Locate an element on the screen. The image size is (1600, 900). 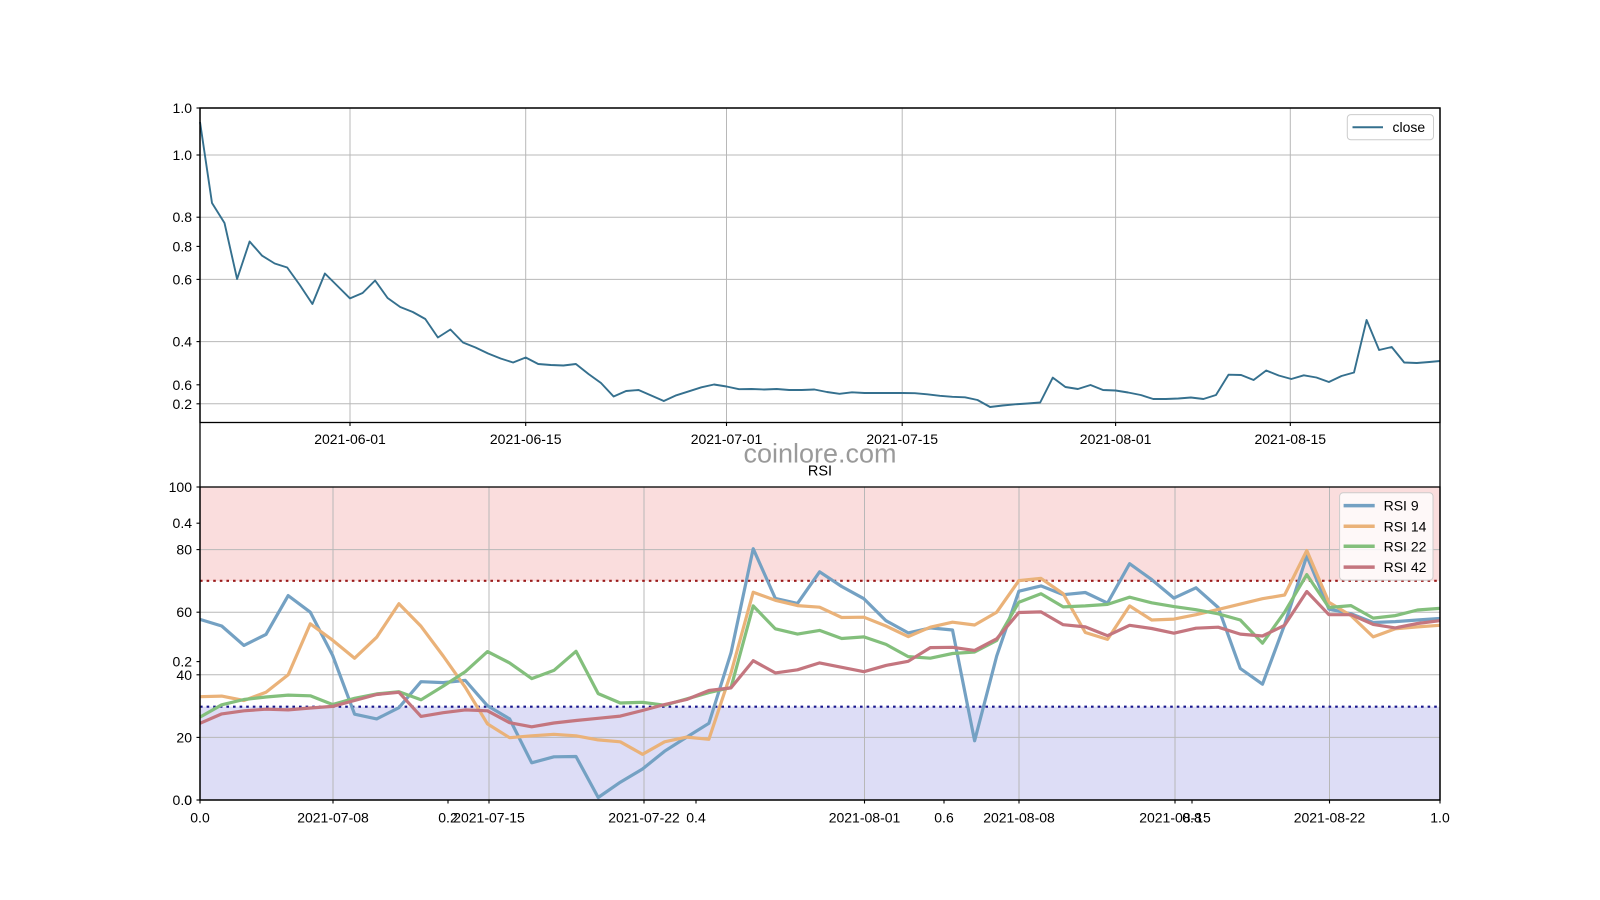
svg-text: RSI 9 is located at coordinates (1401, 506).